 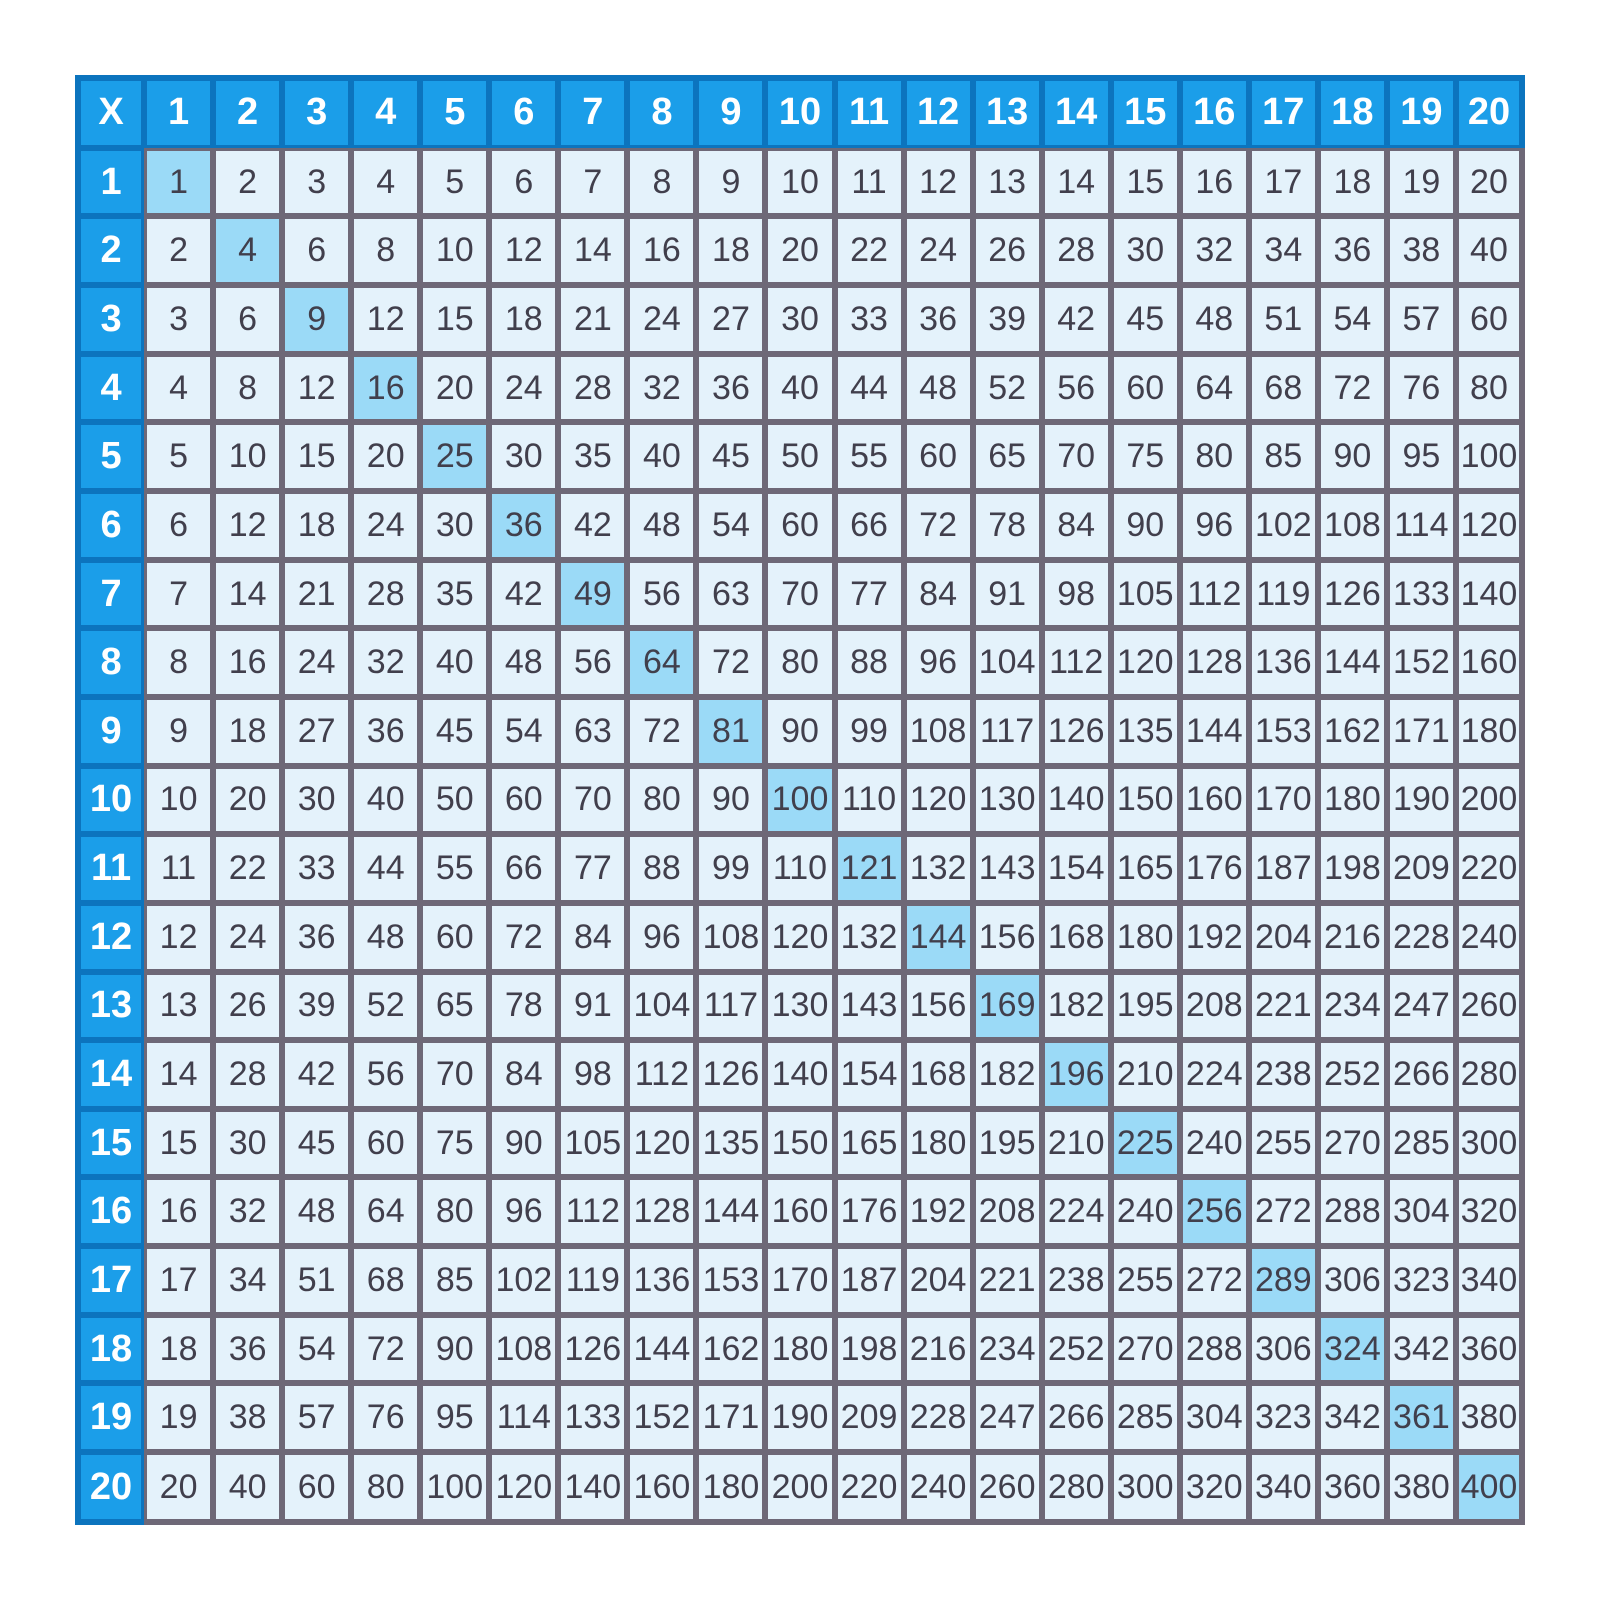 I want to click on product-cell-8x12: 96, so click(x=938, y=662).